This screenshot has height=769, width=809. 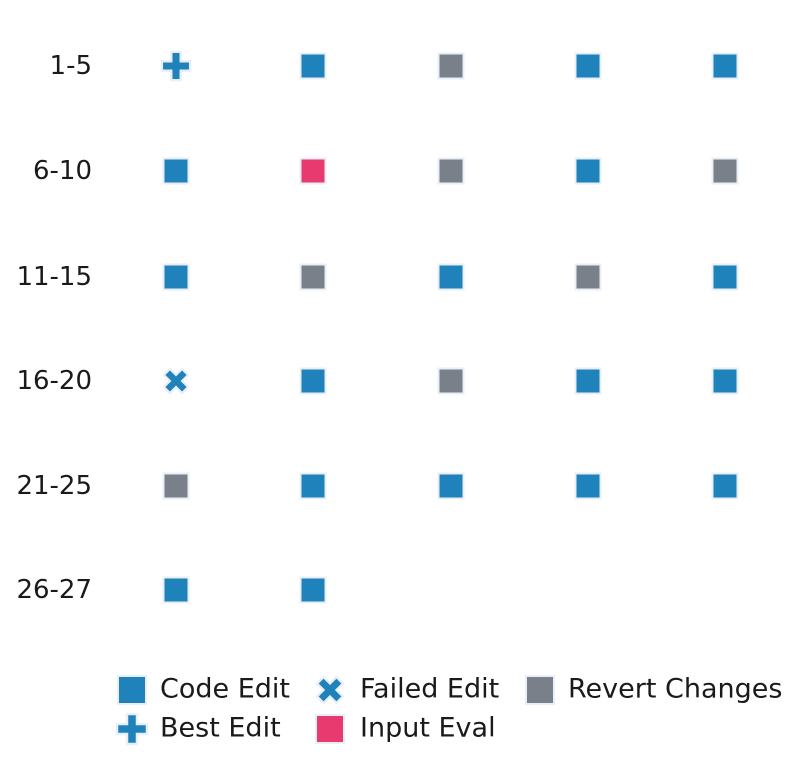 I want to click on row-label: 26-27, so click(x=54, y=590).